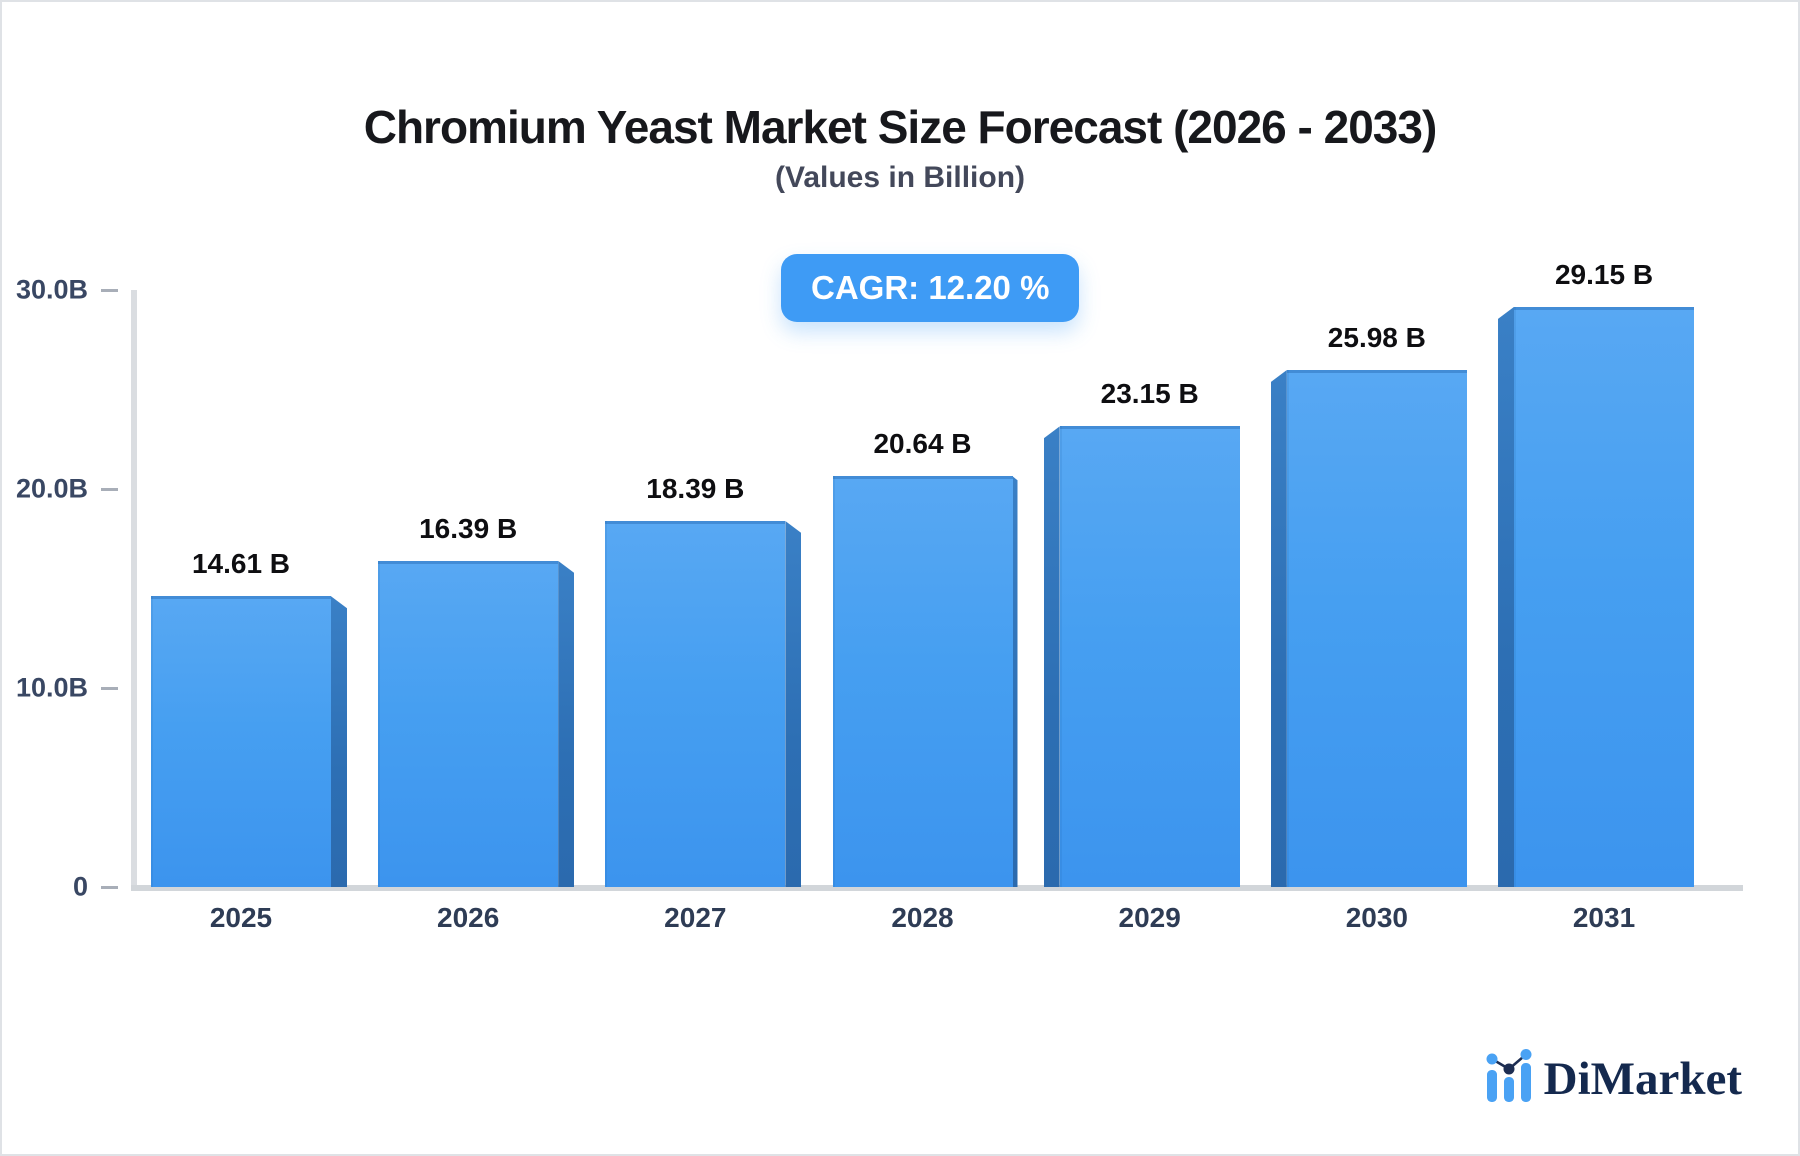 This screenshot has height=1156, width=1800. Describe the element at coordinates (922, 681) in the screenshot. I see `bar-2028` at that location.